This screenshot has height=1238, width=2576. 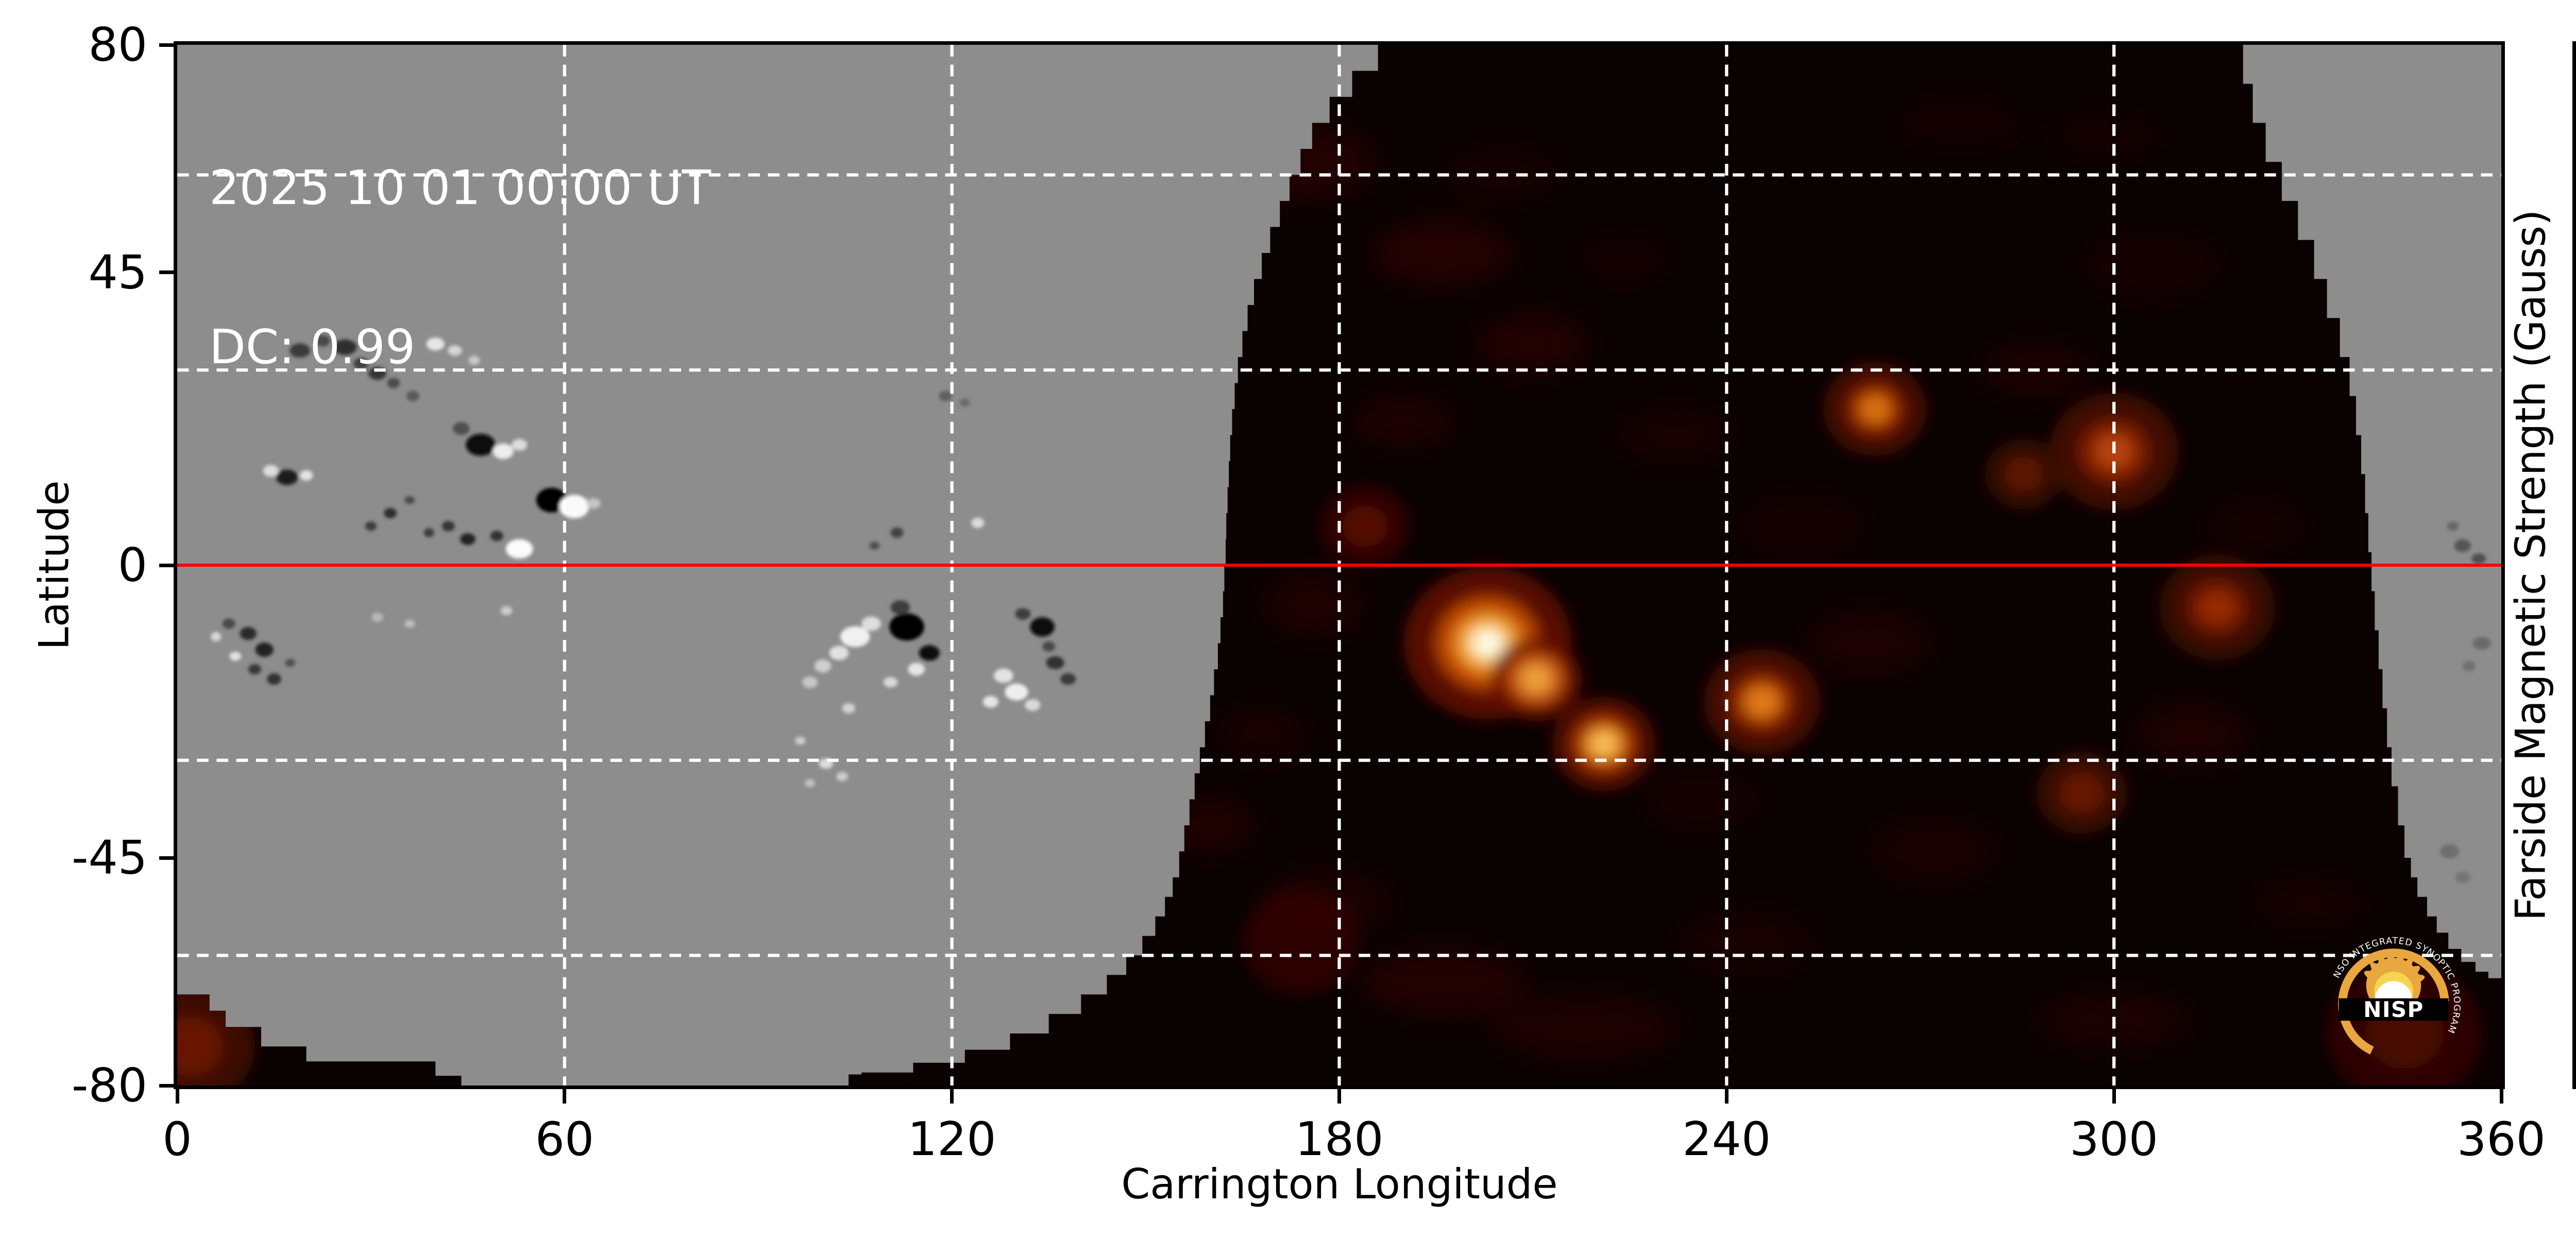 I want to click on logo-ring, so click(x=2394, y=1004).